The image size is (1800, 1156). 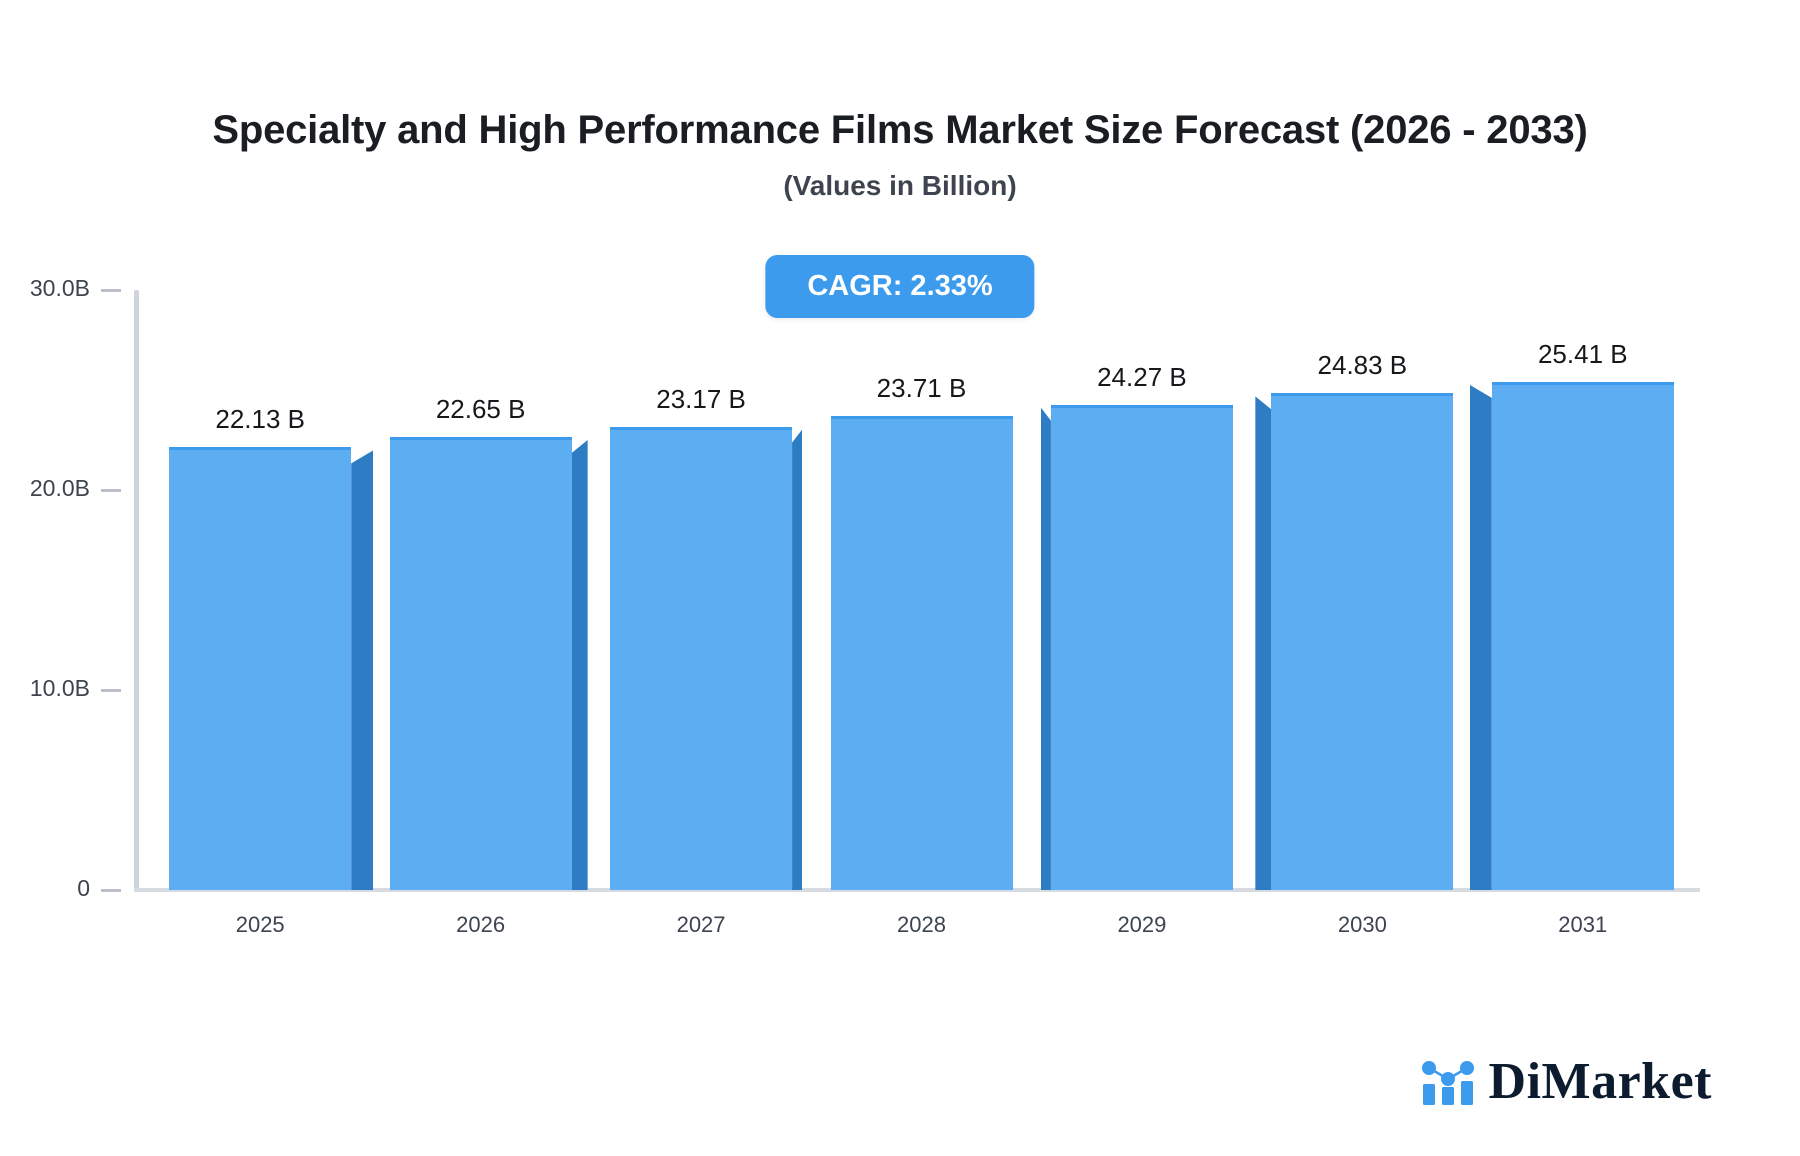 What do you see at coordinates (481, 924) in the screenshot?
I see `x-axis-category-label: 2026` at bounding box center [481, 924].